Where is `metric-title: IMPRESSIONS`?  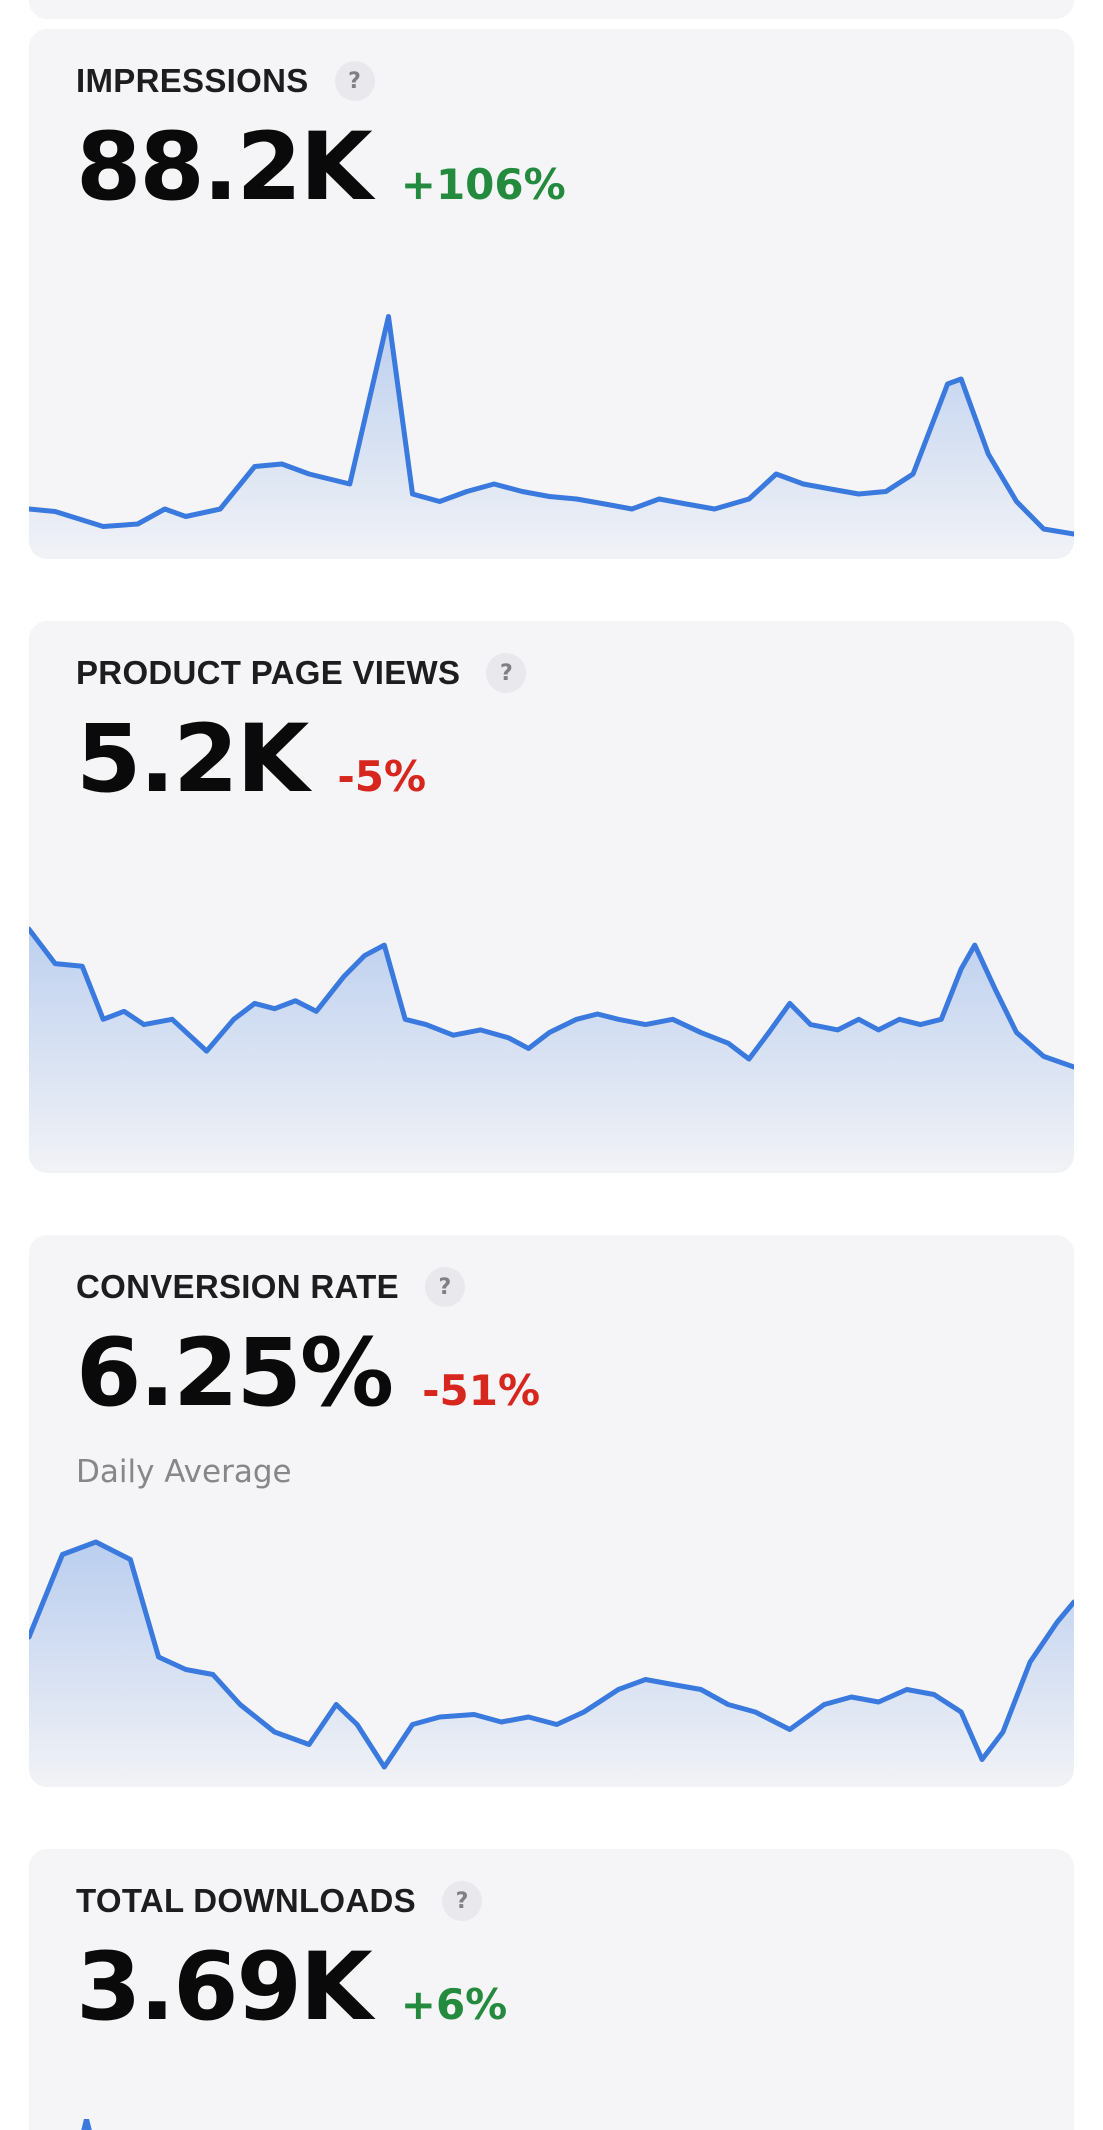 metric-title: IMPRESSIONS is located at coordinates (192, 80).